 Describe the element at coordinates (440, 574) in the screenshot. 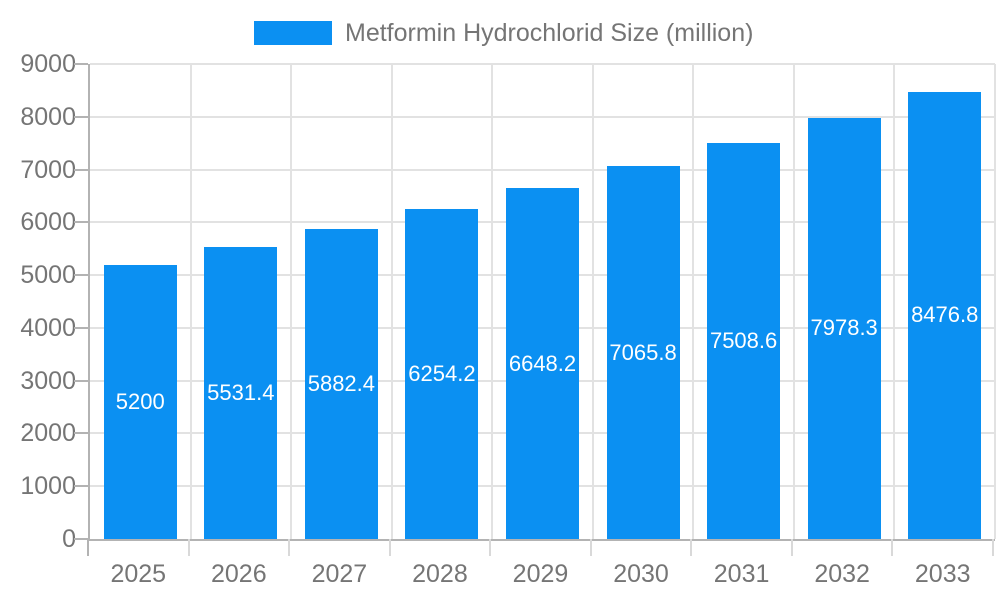

I see `x-axis-label: 2028` at that location.